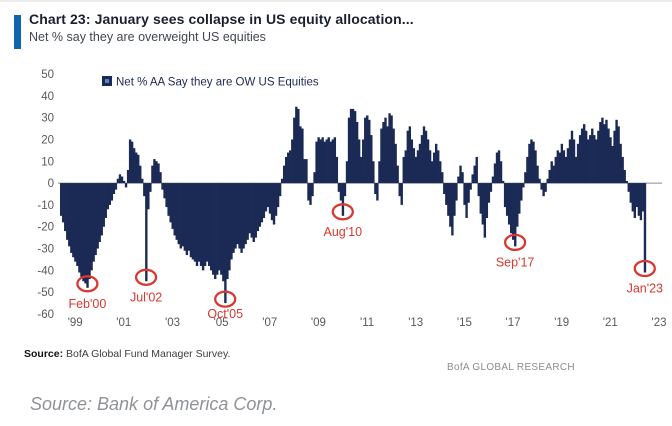  What do you see at coordinates (17, 32) in the screenshot?
I see `title-accent-bar` at bounding box center [17, 32].